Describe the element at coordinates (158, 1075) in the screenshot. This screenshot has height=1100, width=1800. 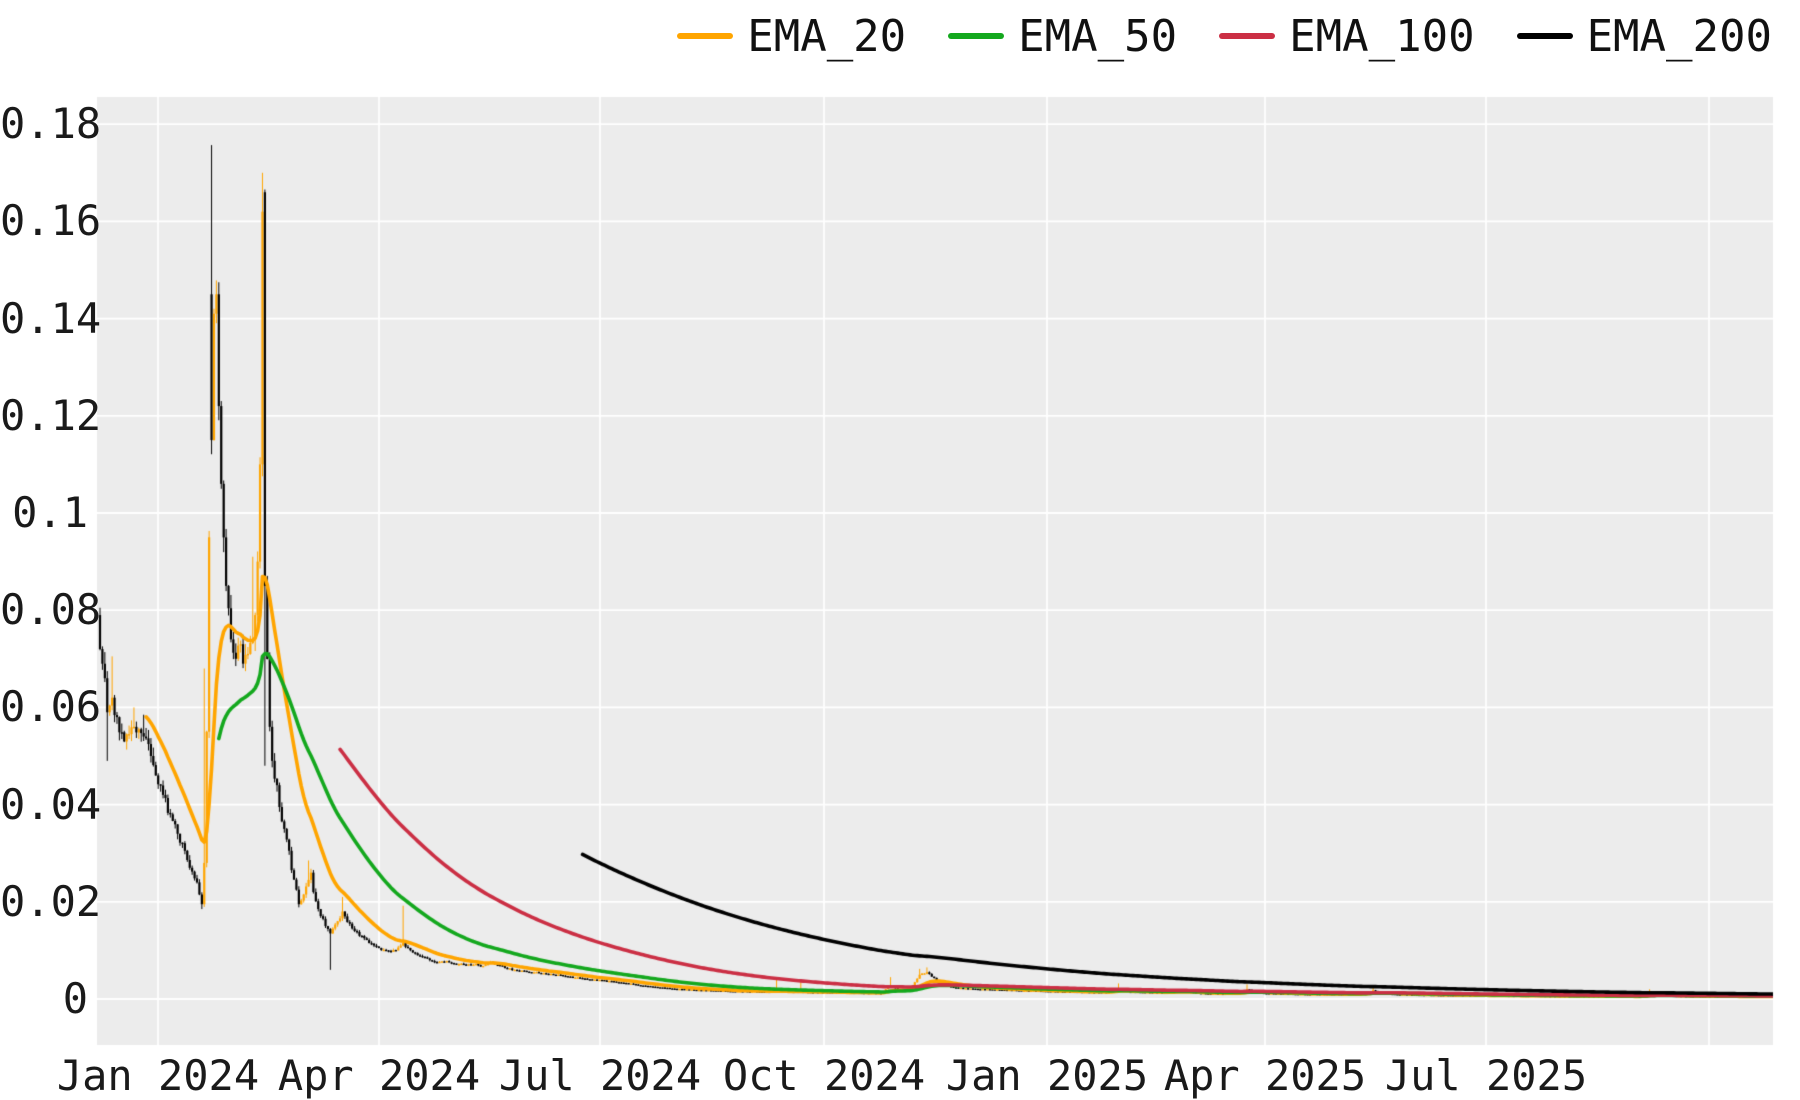
I see `x-tick-label: Jan 2024` at that location.